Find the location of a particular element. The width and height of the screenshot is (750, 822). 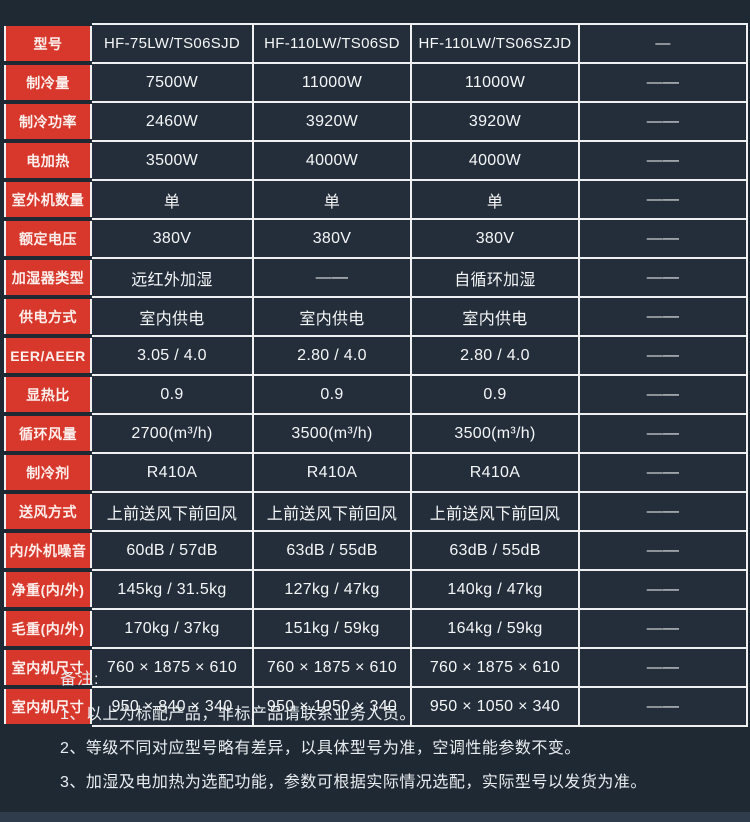

table-row: 加湿器类型 远红外加湿 —— 自循环加湿 —— is located at coordinates (376, 277).